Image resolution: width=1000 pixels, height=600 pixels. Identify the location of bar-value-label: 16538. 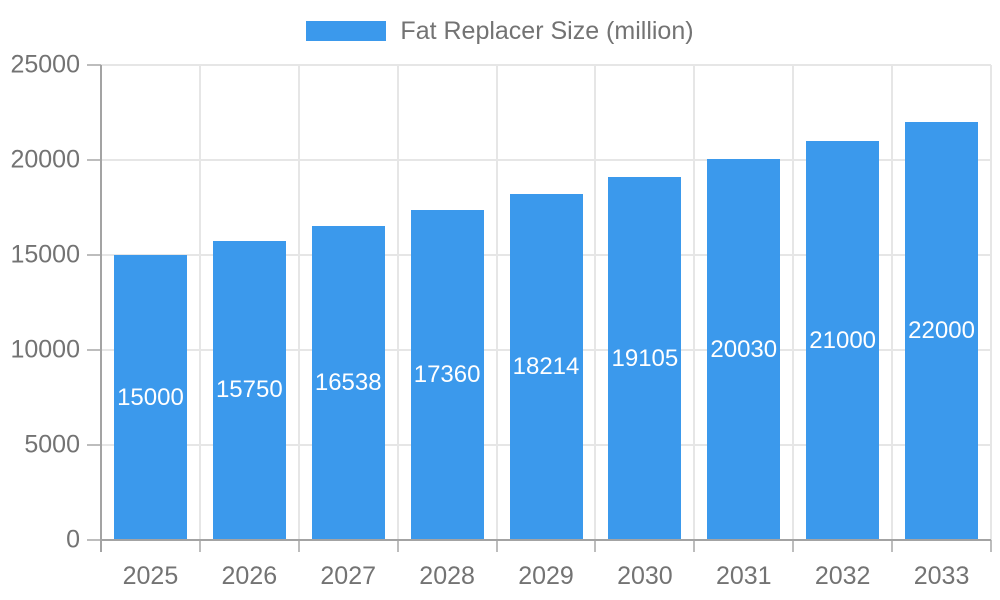
(348, 382).